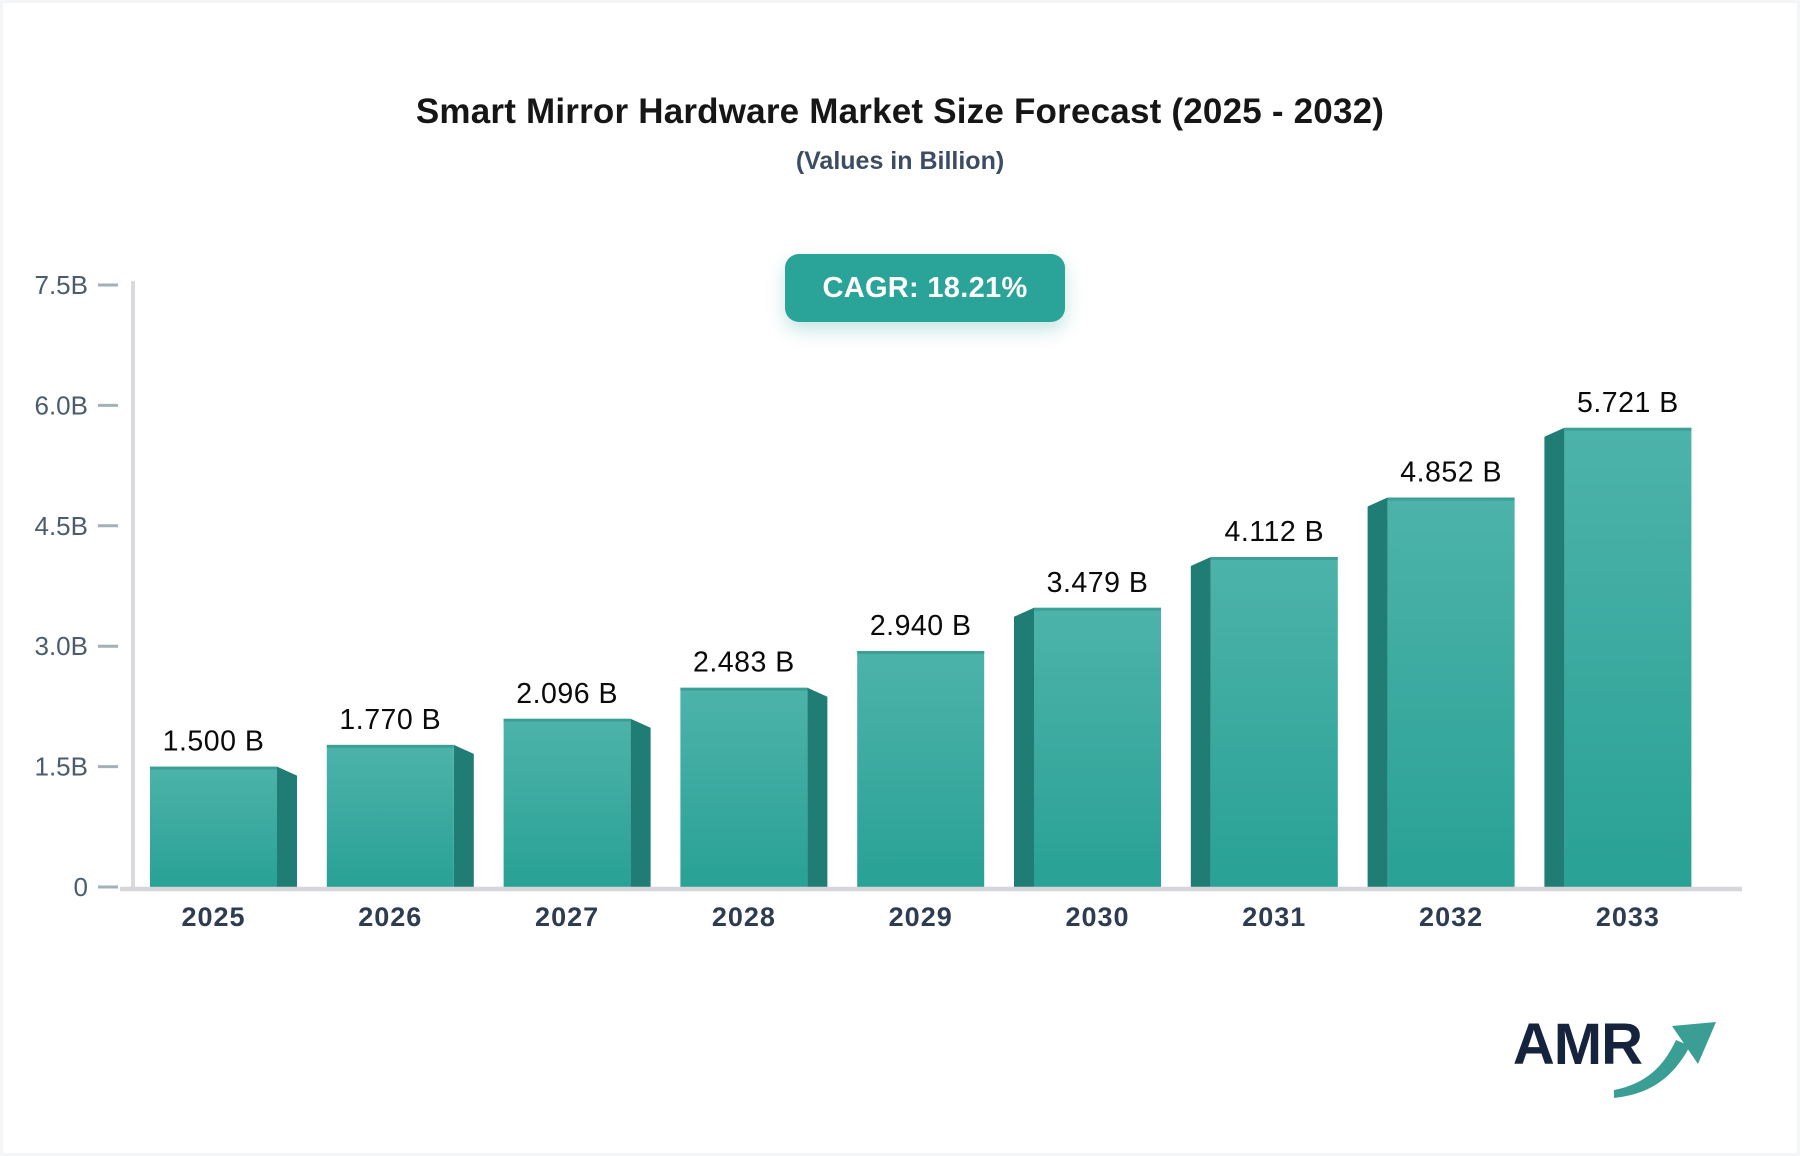  Describe the element at coordinates (1274, 532) in the screenshot. I see `bar-value-label: 4.112 B` at that location.